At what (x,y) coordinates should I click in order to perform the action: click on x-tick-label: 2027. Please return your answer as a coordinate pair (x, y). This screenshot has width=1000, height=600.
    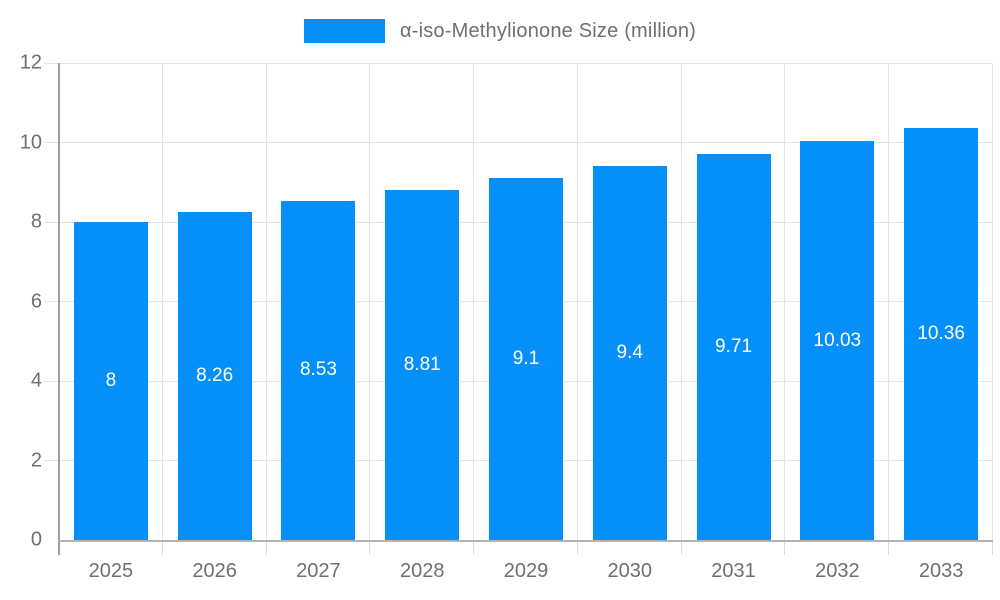
    Looking at the image, I should click on (318, 571).